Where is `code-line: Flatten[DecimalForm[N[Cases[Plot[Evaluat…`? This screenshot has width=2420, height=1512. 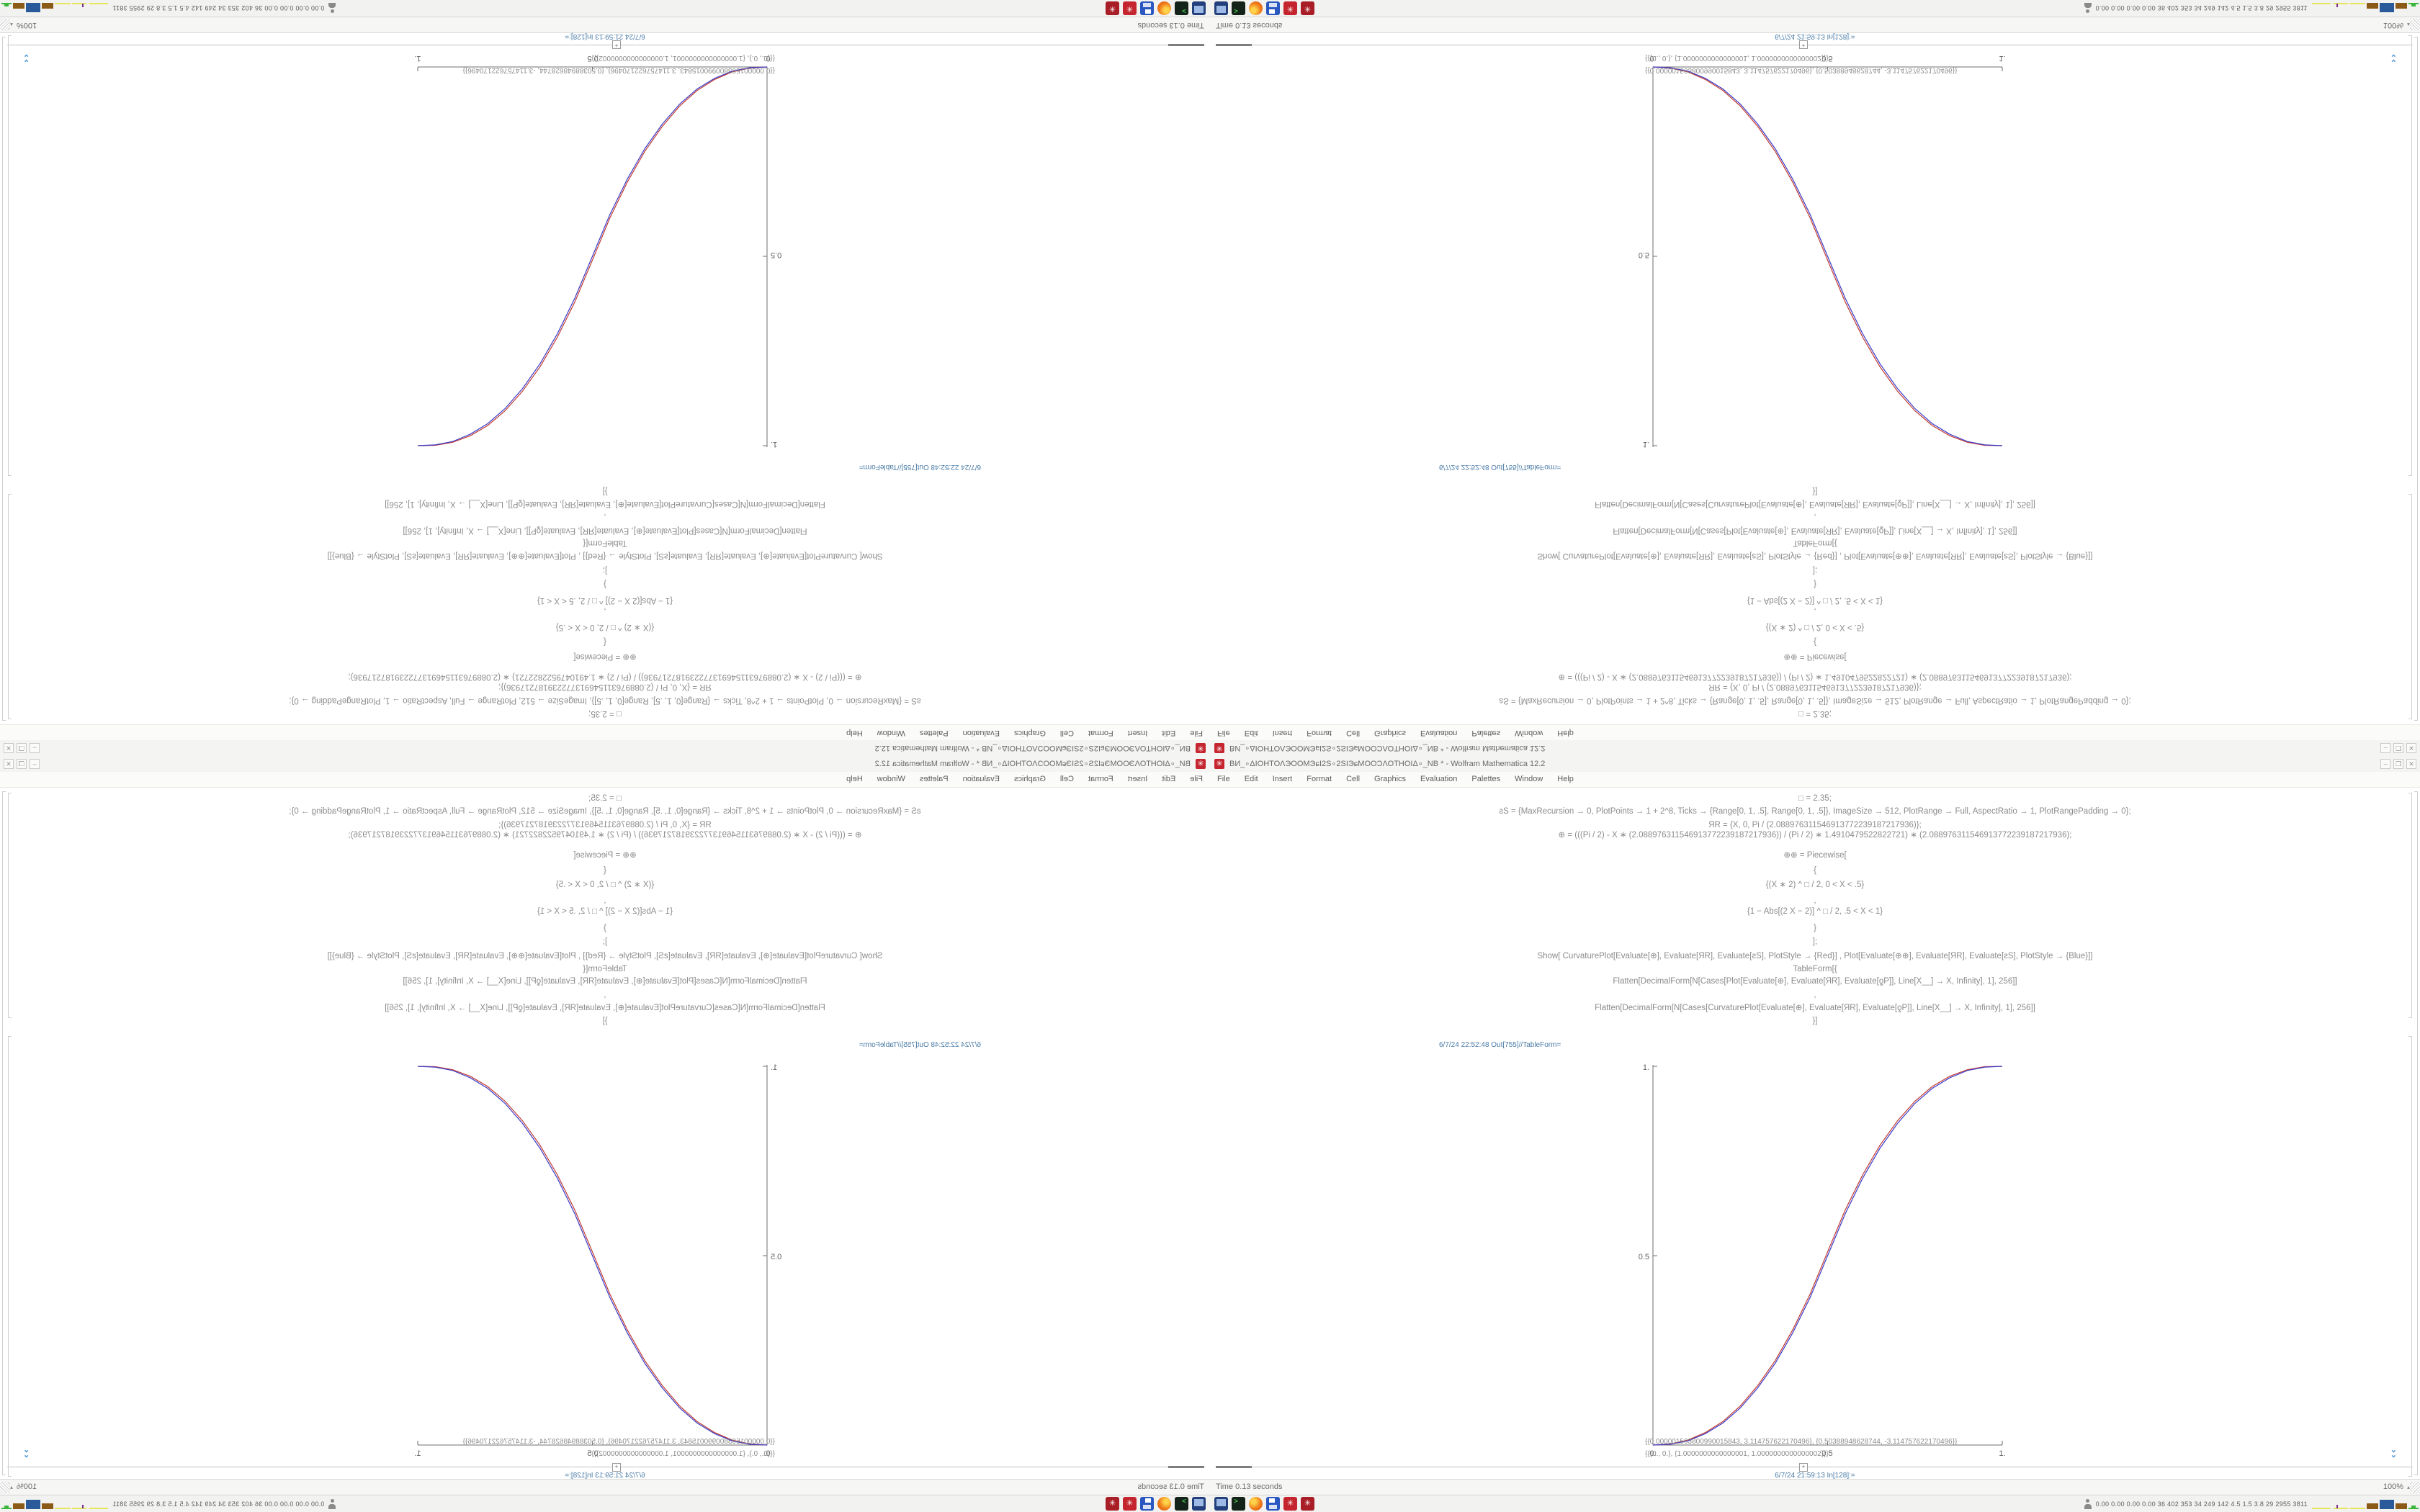 code-line: Flatten[DecimalForm[N[Cases[Plot[Evaluat… is located at coordinates (605, 981).